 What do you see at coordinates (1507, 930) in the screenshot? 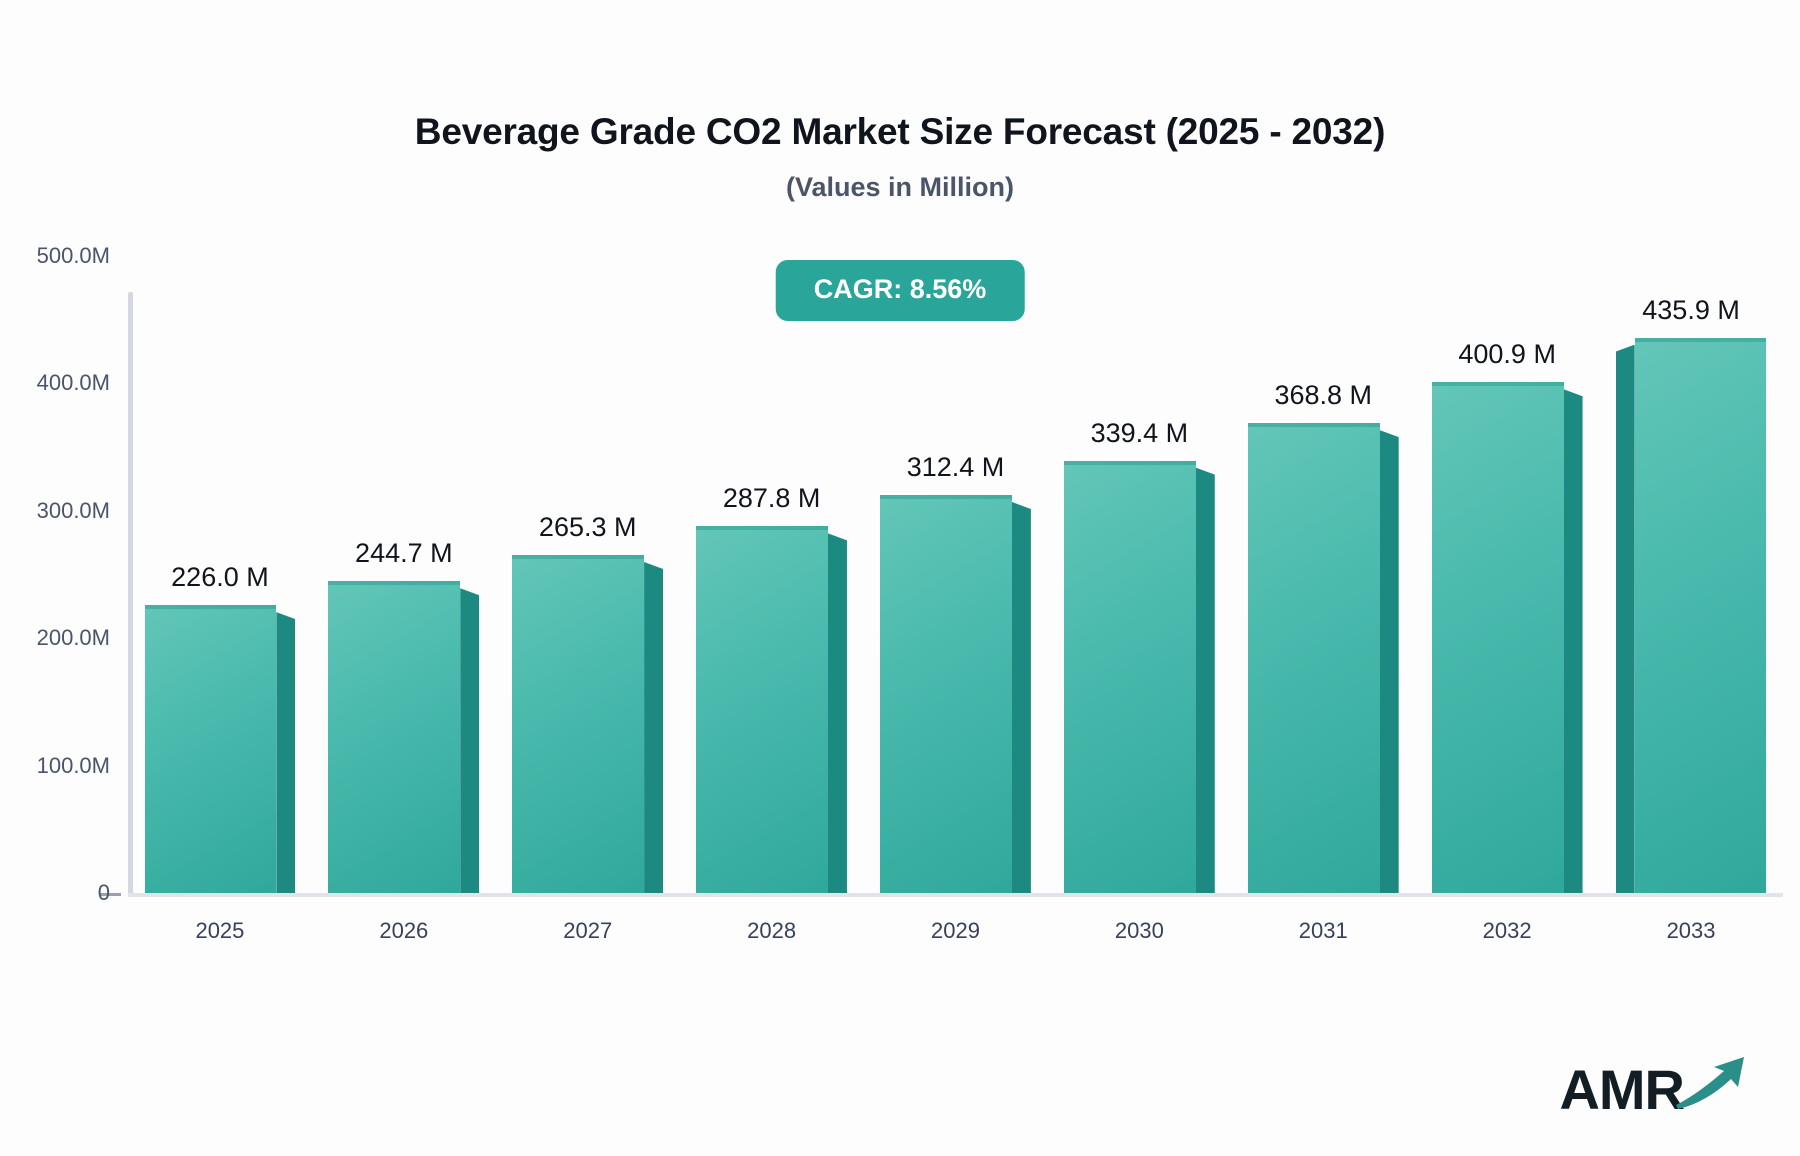
I see `x-axis-tick-label: 2032` at bounding box center [1507, 930].